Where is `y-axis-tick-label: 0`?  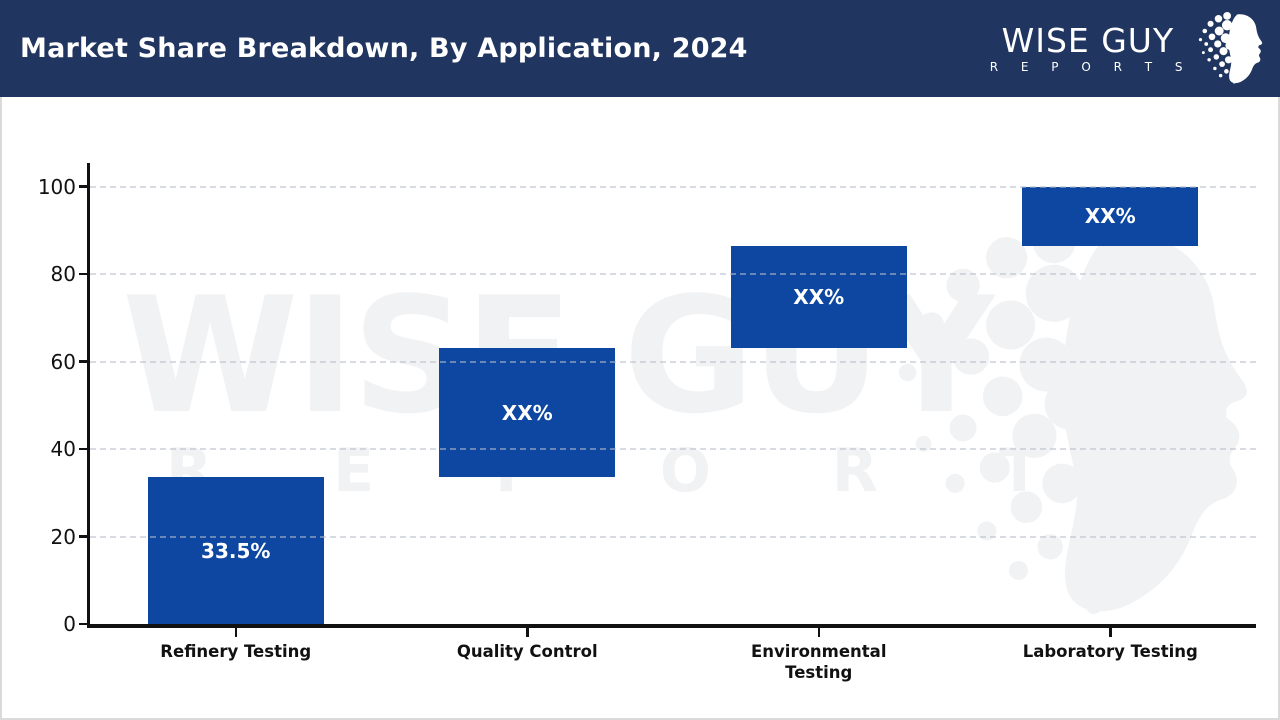
y-axis-tick-label: 0 is located at coordinates (69, 624).